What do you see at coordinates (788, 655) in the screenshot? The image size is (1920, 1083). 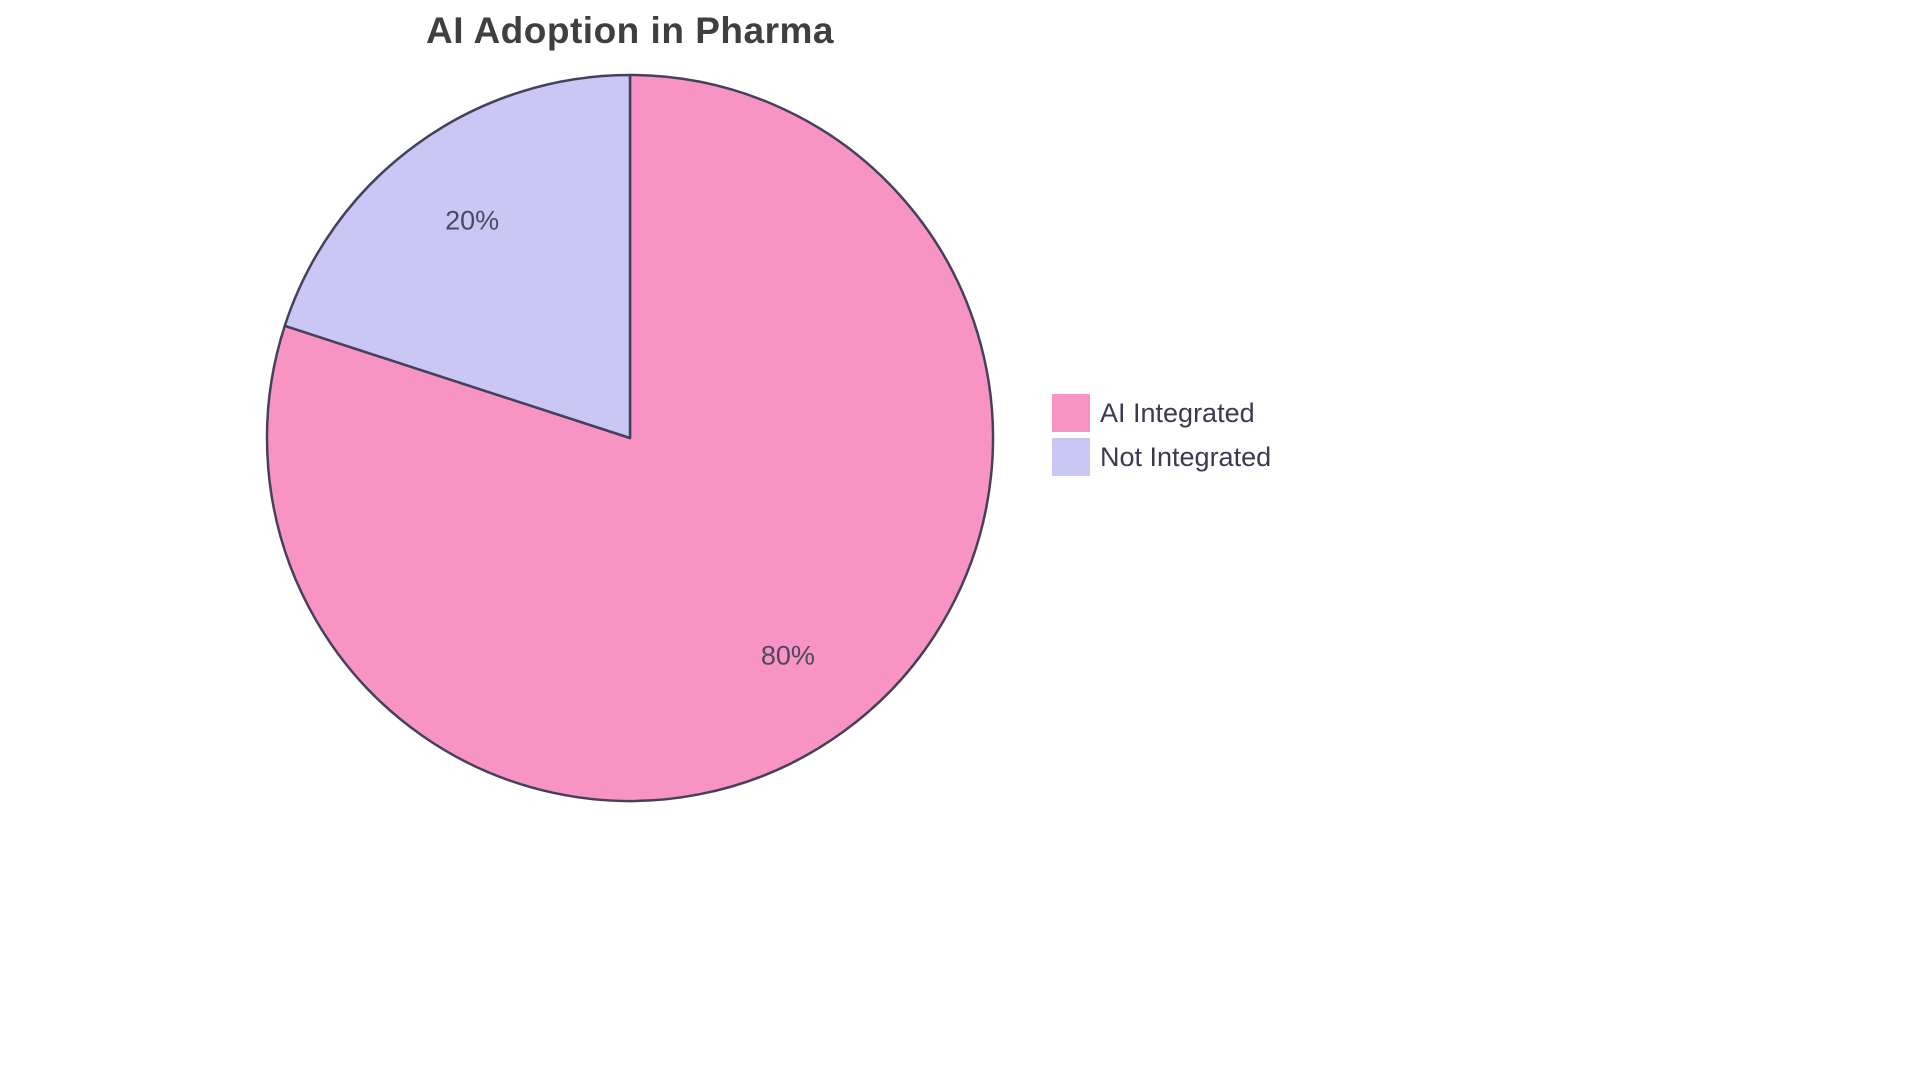 I see `slice-label-0: 80%` at bounding box center [788, 655].